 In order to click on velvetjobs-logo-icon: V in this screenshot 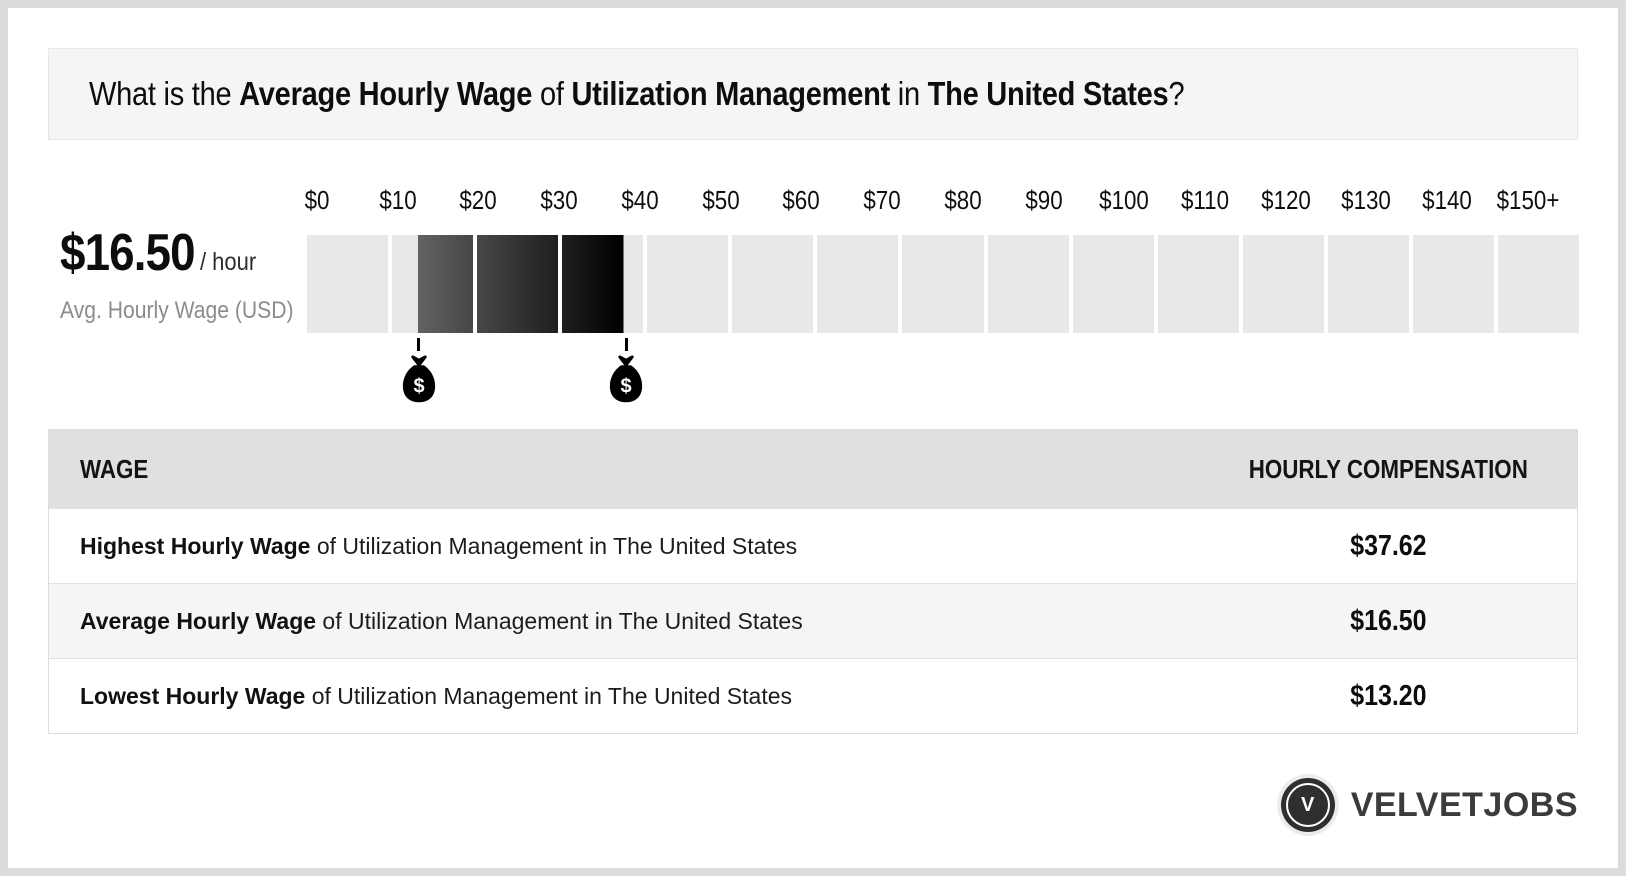, I will do `click(1307, 805)`.